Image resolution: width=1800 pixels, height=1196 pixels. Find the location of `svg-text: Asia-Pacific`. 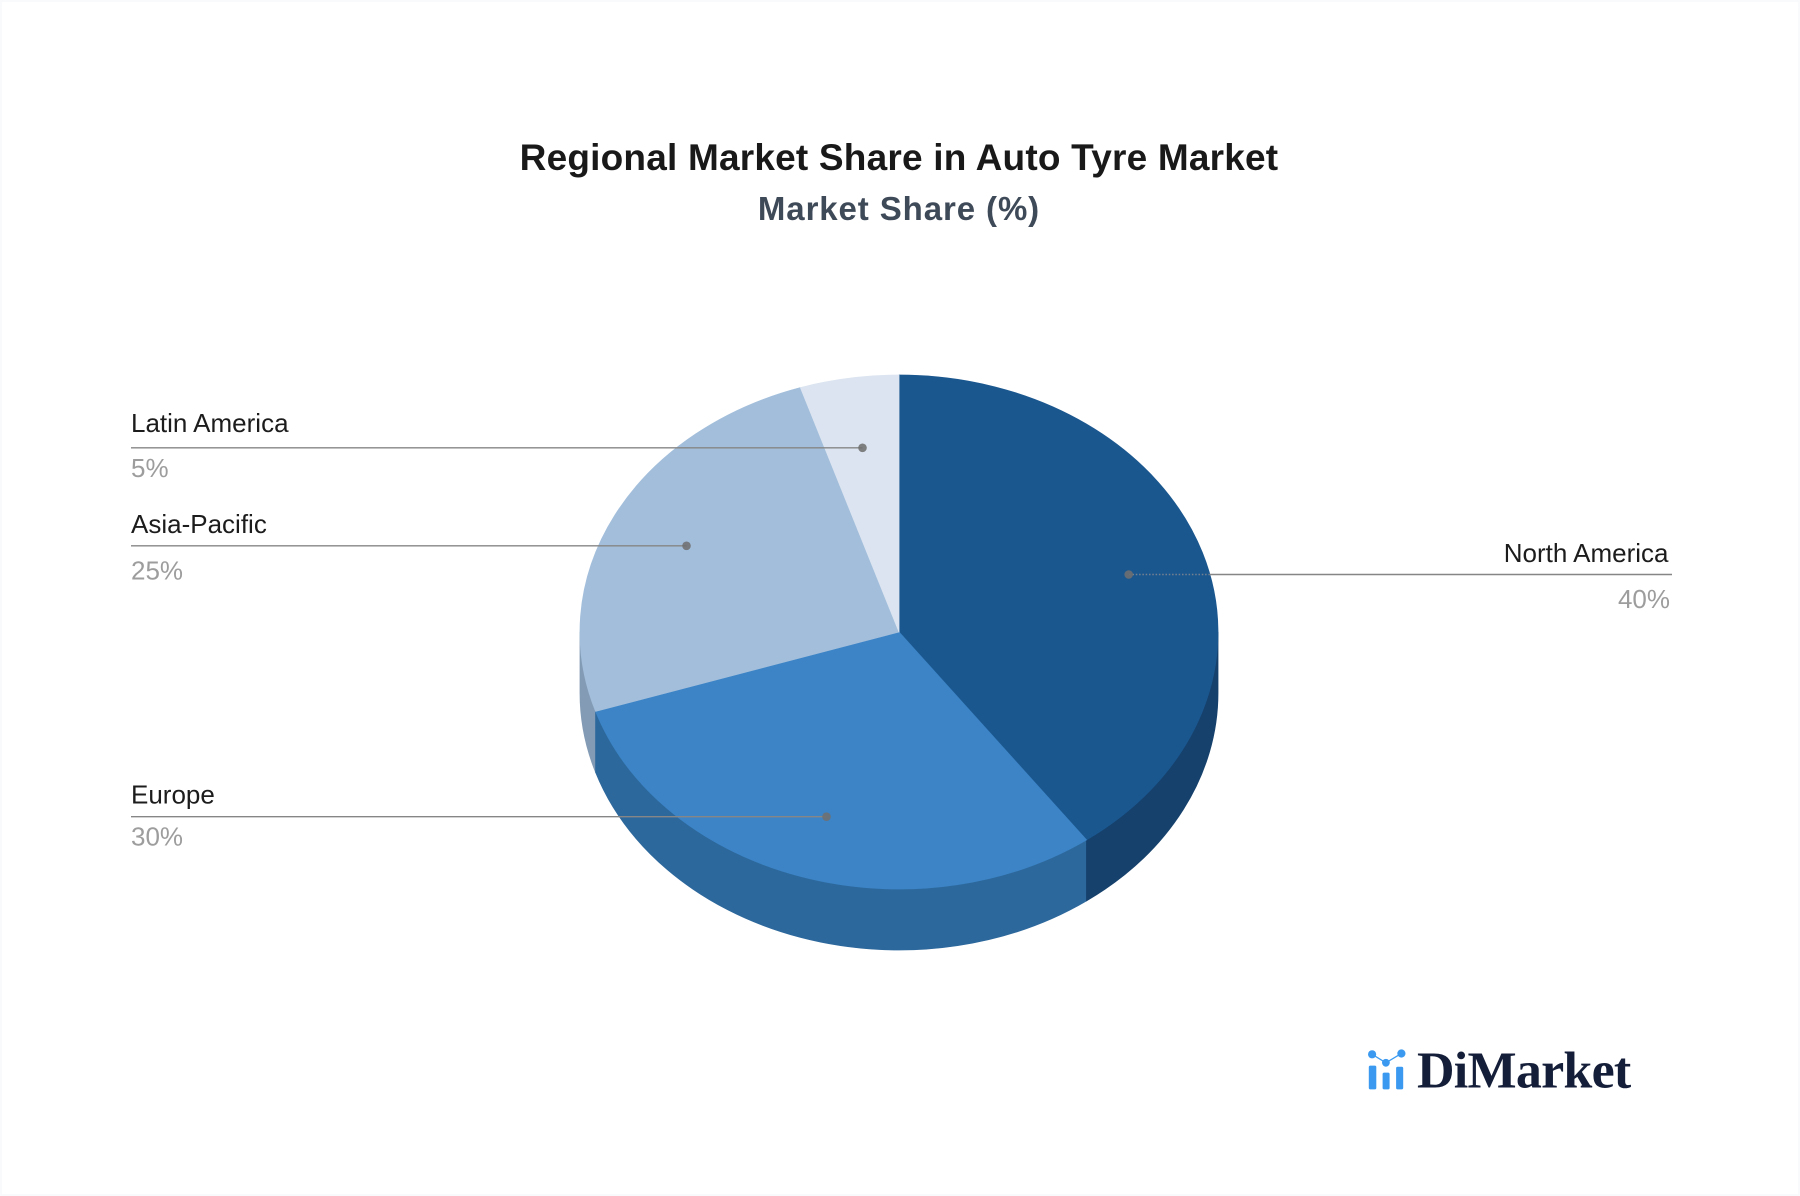

svg-text: Asia-Pacific is located at coordinates (199, 524).